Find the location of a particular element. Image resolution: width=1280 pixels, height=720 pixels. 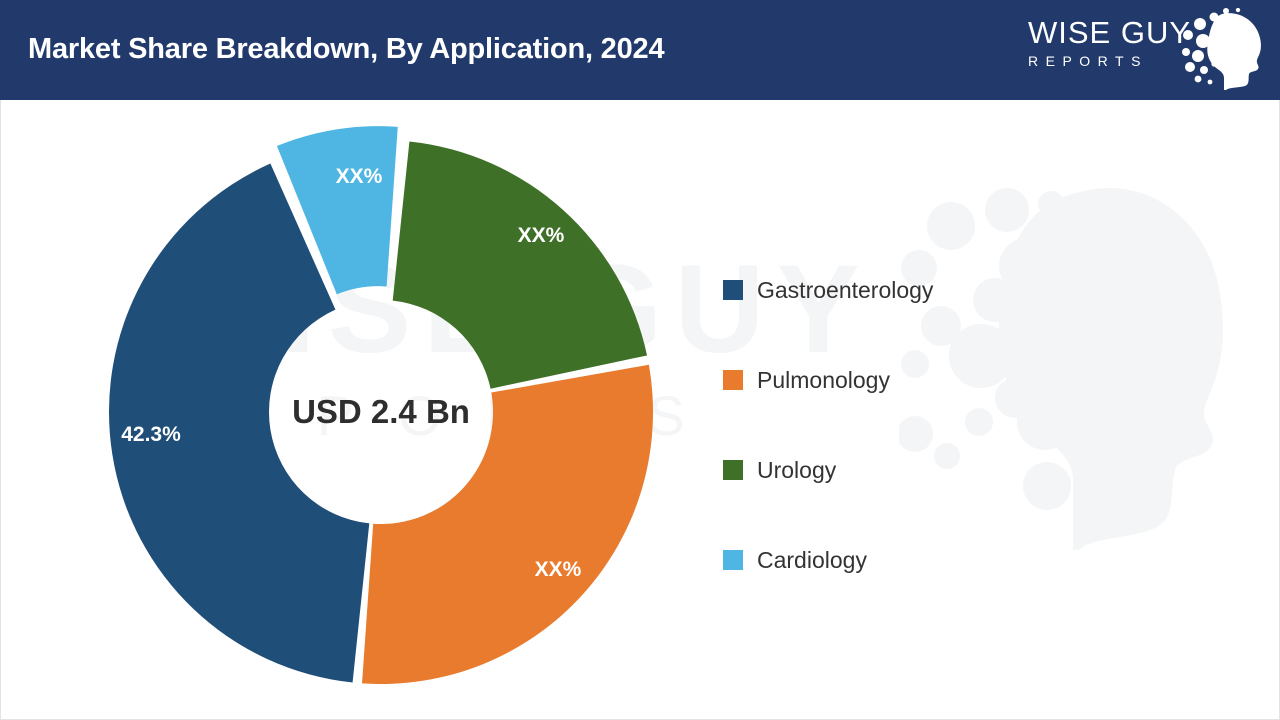

logo-primary-text: WISE GUY is located at coordinates (1110, 32).